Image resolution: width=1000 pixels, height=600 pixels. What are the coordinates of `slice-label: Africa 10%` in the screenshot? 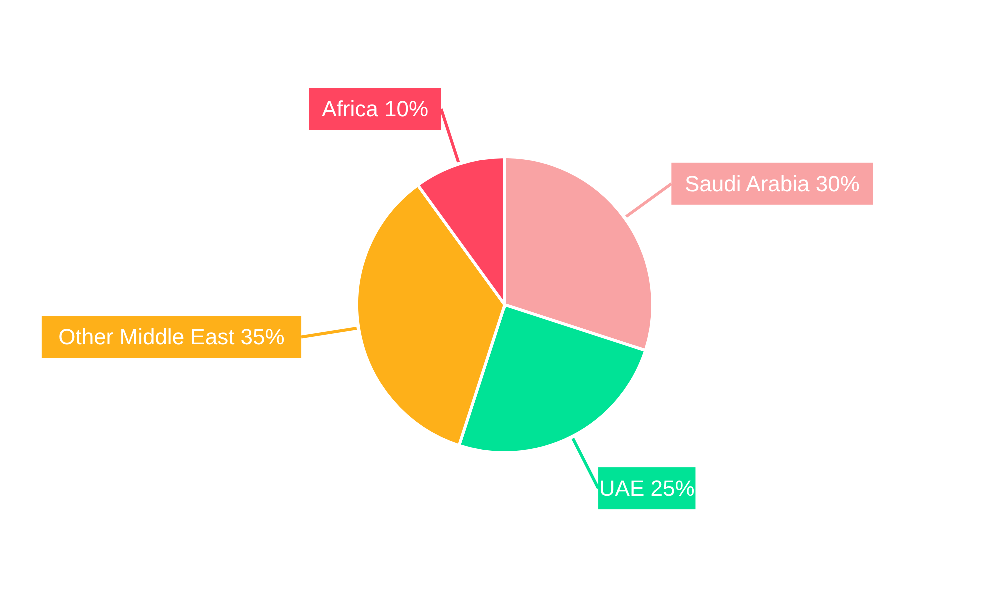 It's located at (375, 109).